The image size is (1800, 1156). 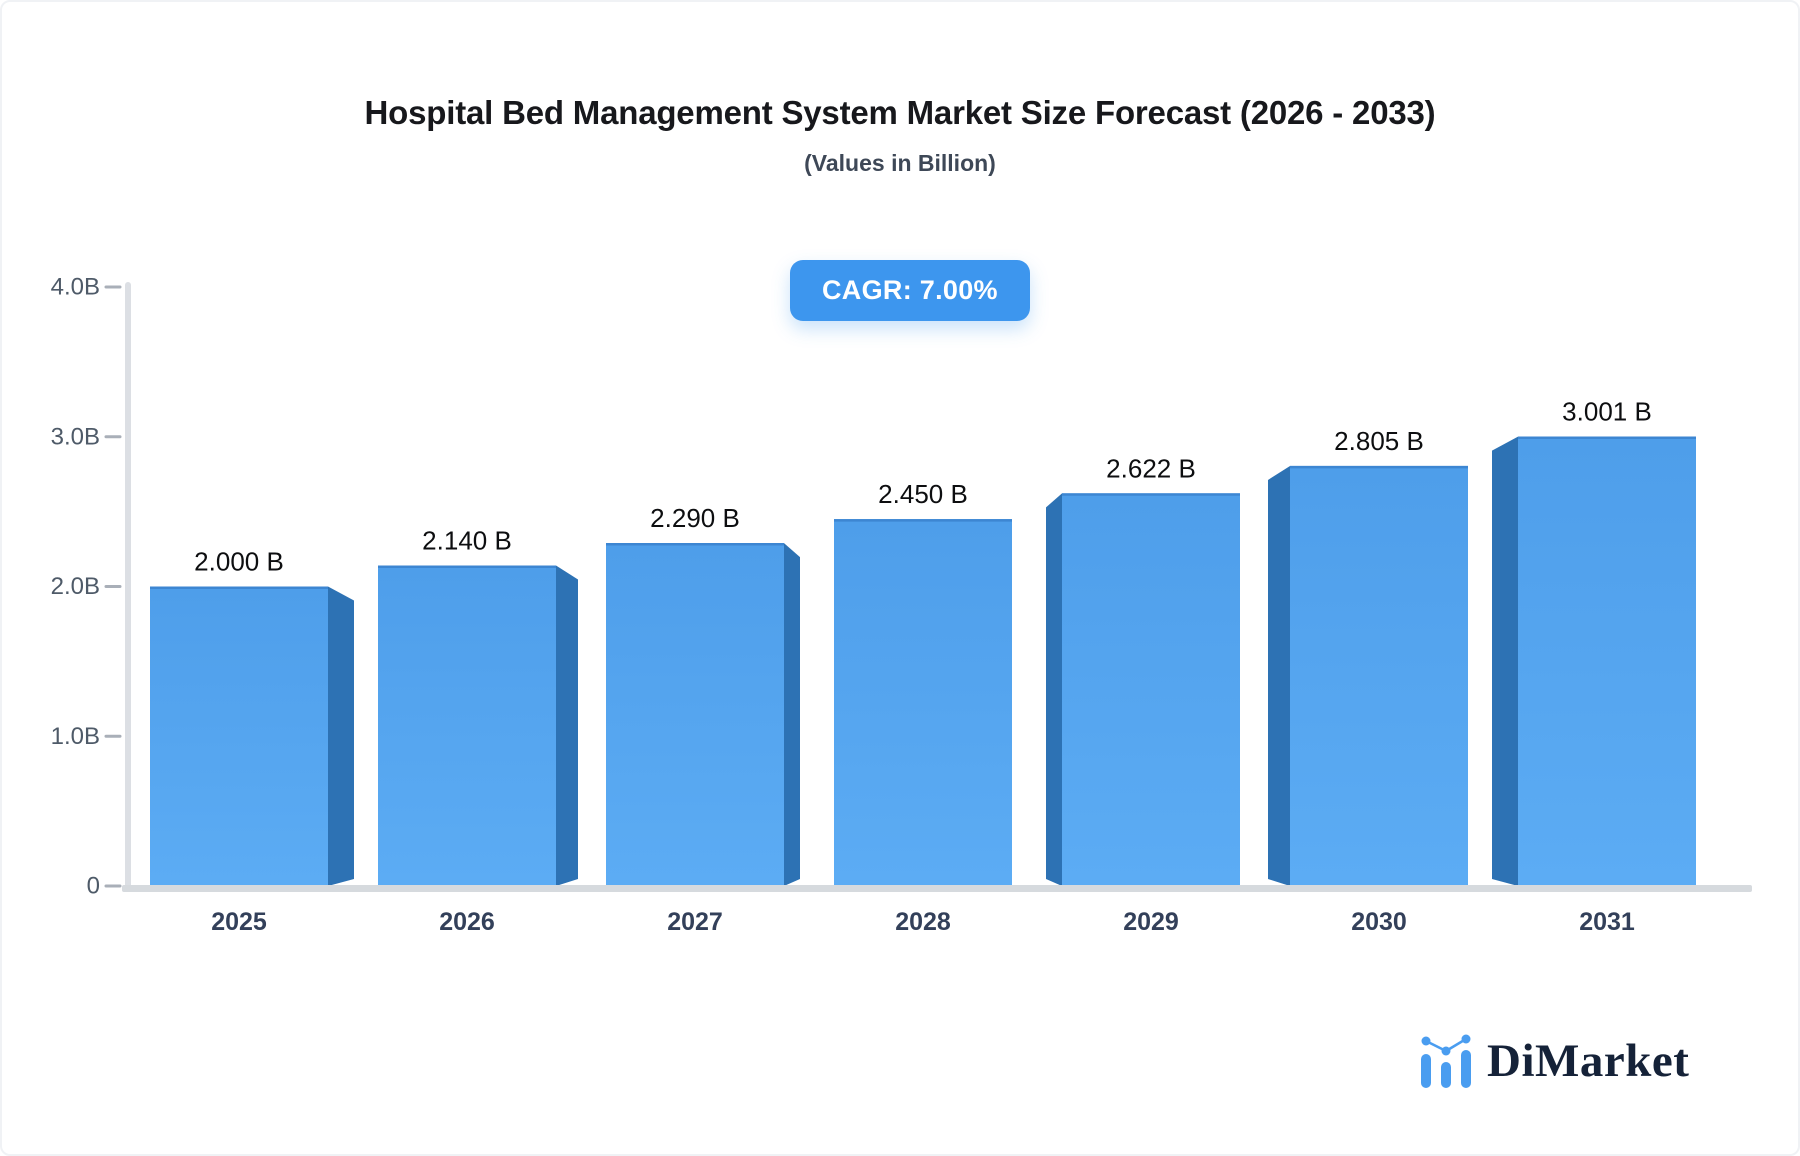 What do you see at coordinates (695, 714) in the screenshot?
I see `bar-2027` at bounding box center [695, 714].